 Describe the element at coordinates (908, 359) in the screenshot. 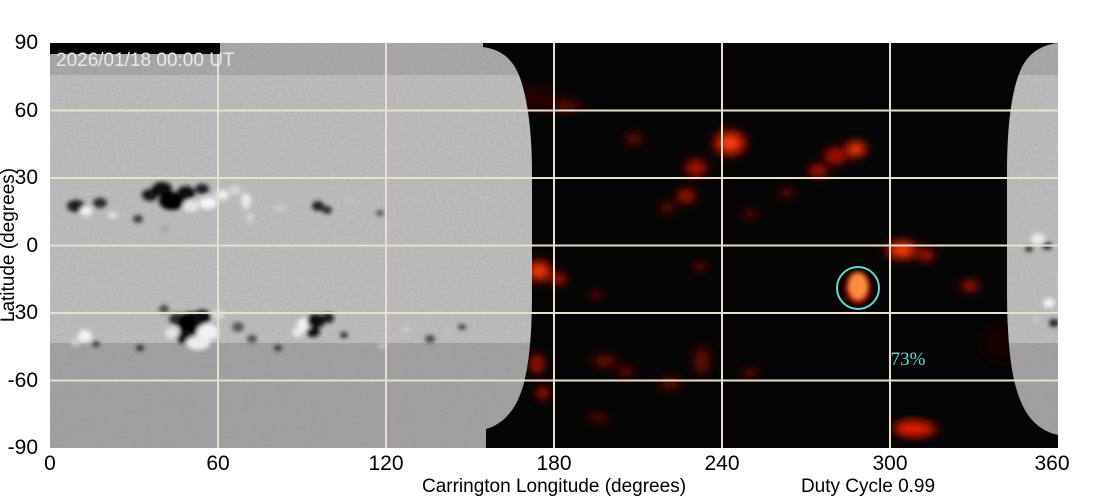

I see `active-region-percent-label: 73%` at that location.